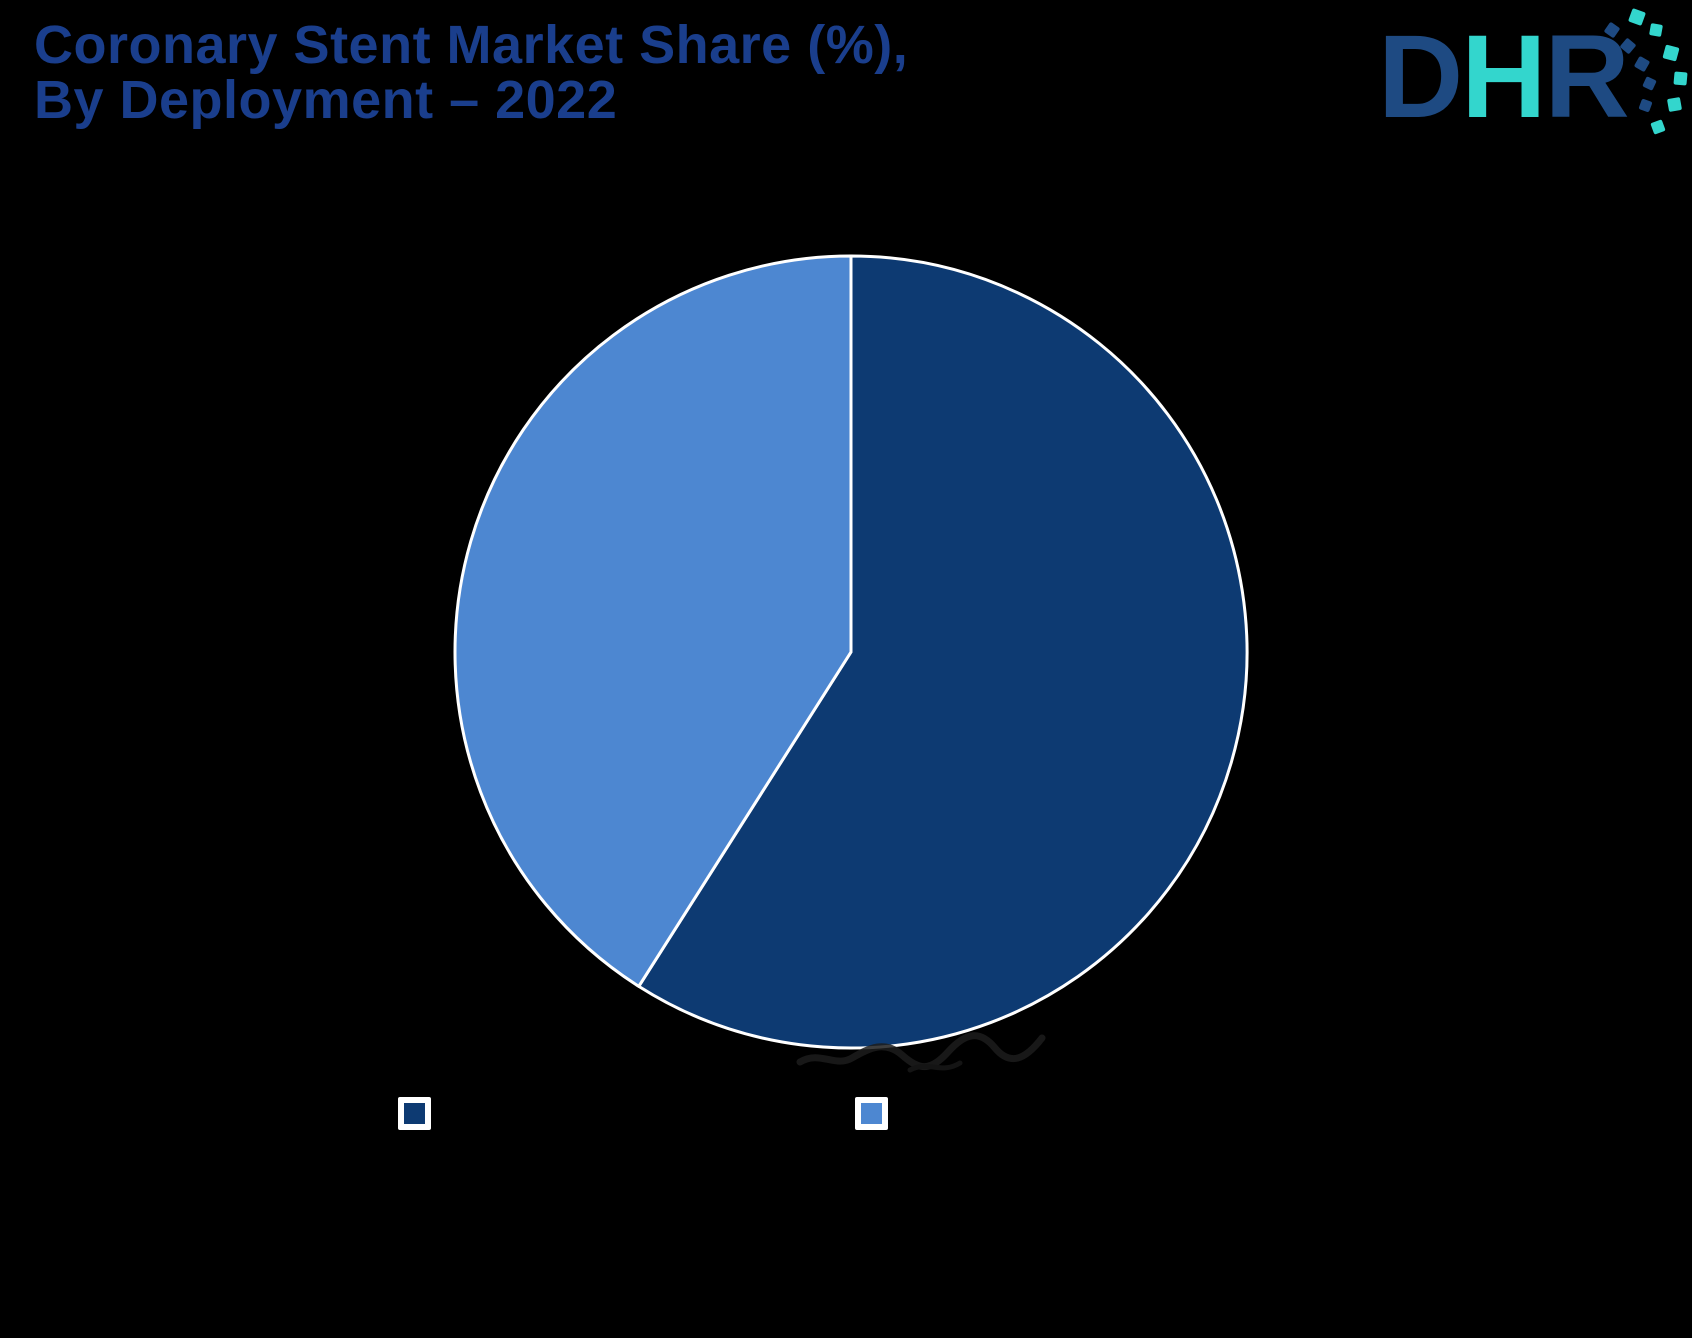 This screenshot has width=1692, height=1338. What do you see at coordinates (921, 1052) in the screenshot?
I see `watermark-scribble` at bounding box center [921, 1052].